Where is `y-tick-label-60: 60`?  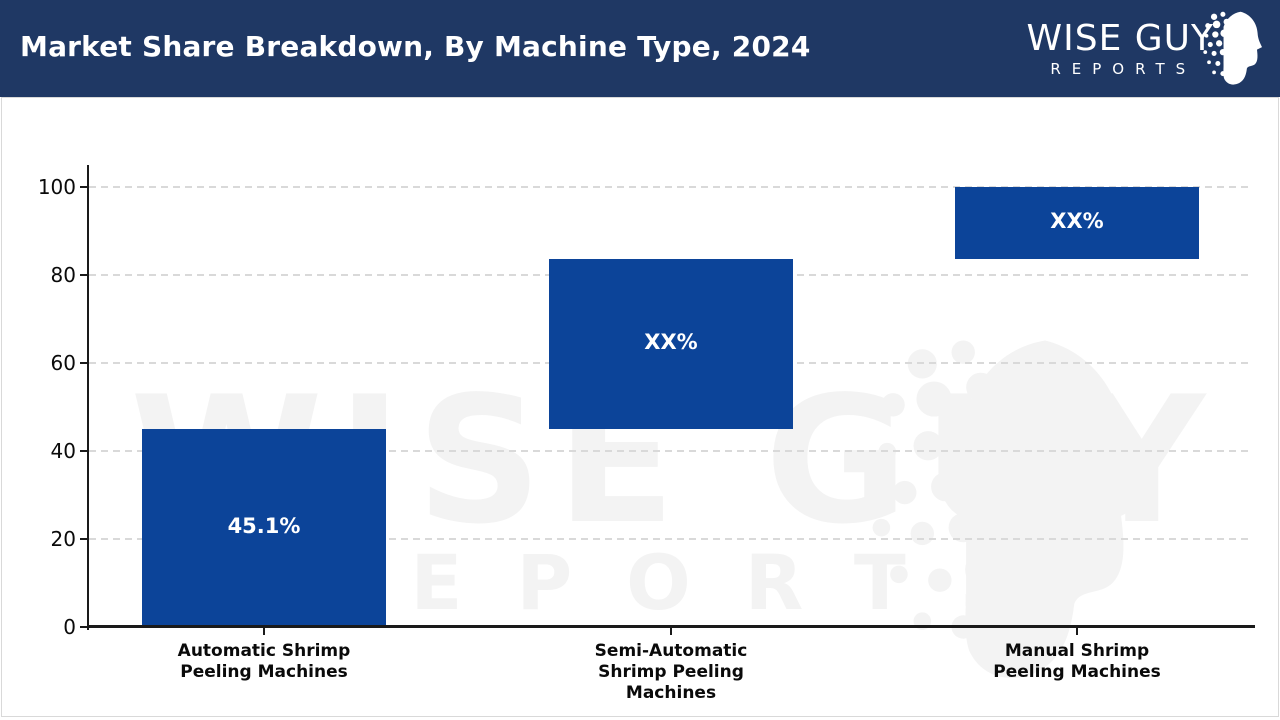 y-tick-label-60: 60 is located at coordinates (63, 363).